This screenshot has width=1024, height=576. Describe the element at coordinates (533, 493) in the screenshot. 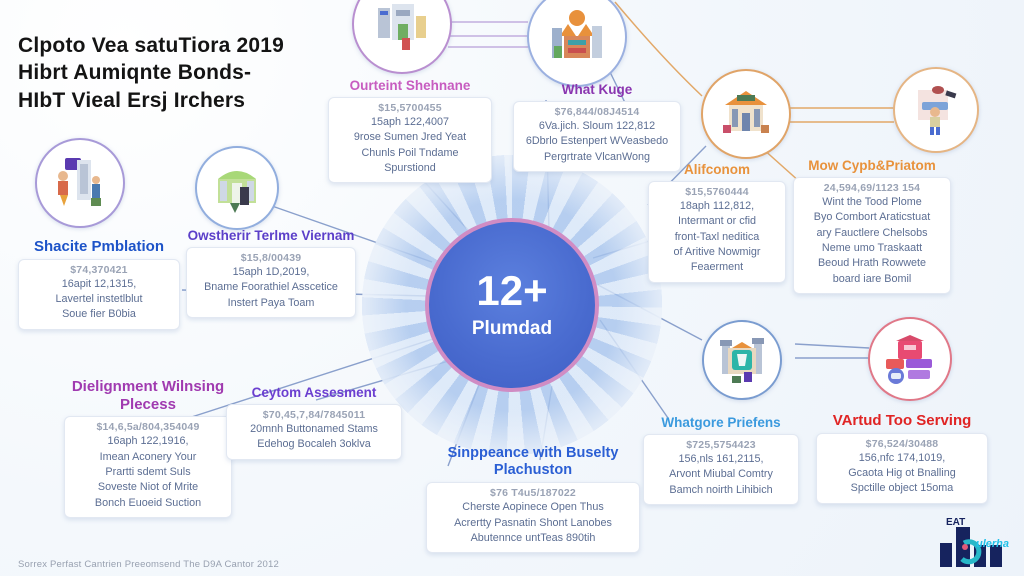

I see `node-subtitle: $76 T4u5/187022` at that location.